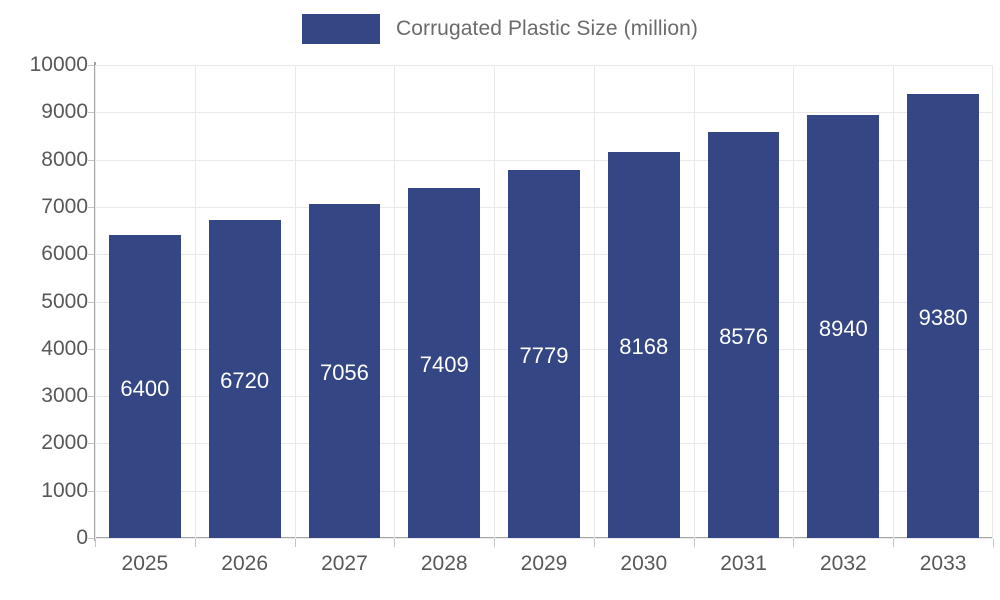 This screenshot has height=600, width=1000. I want to click on y-axis-tick-label: 5000, so click(64, 301).